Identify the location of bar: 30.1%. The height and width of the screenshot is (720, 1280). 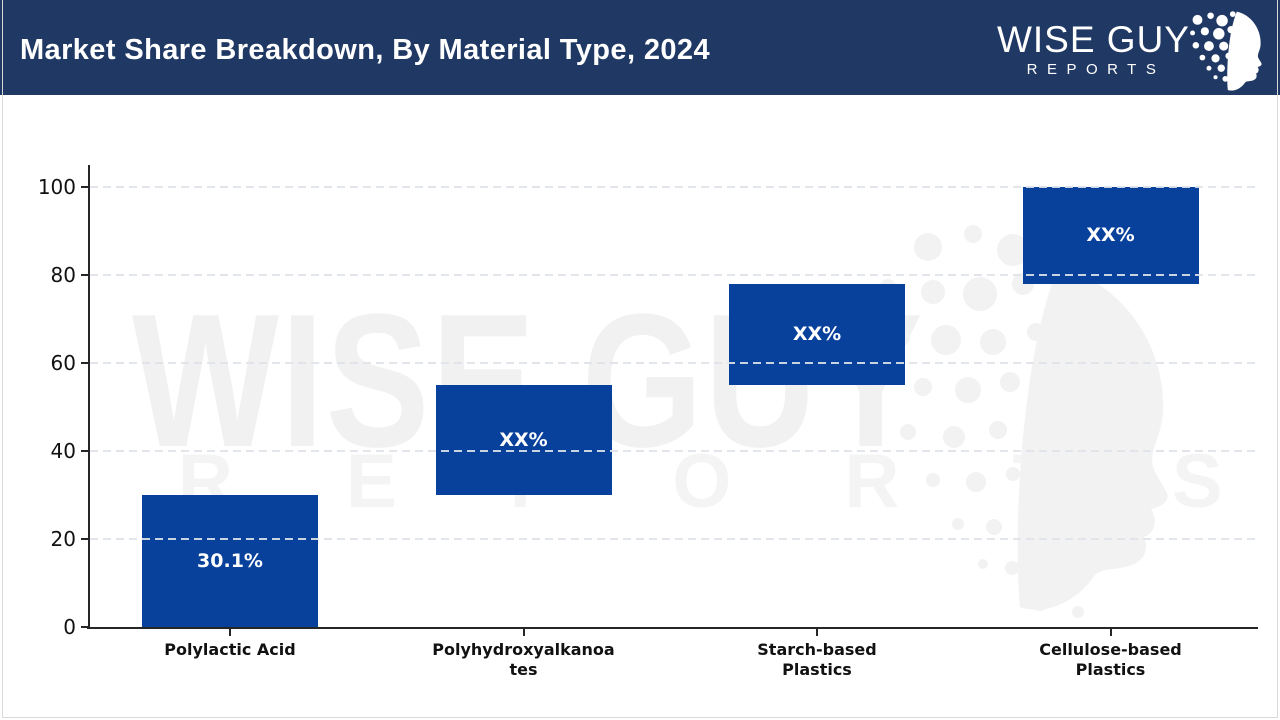
(230, 560).